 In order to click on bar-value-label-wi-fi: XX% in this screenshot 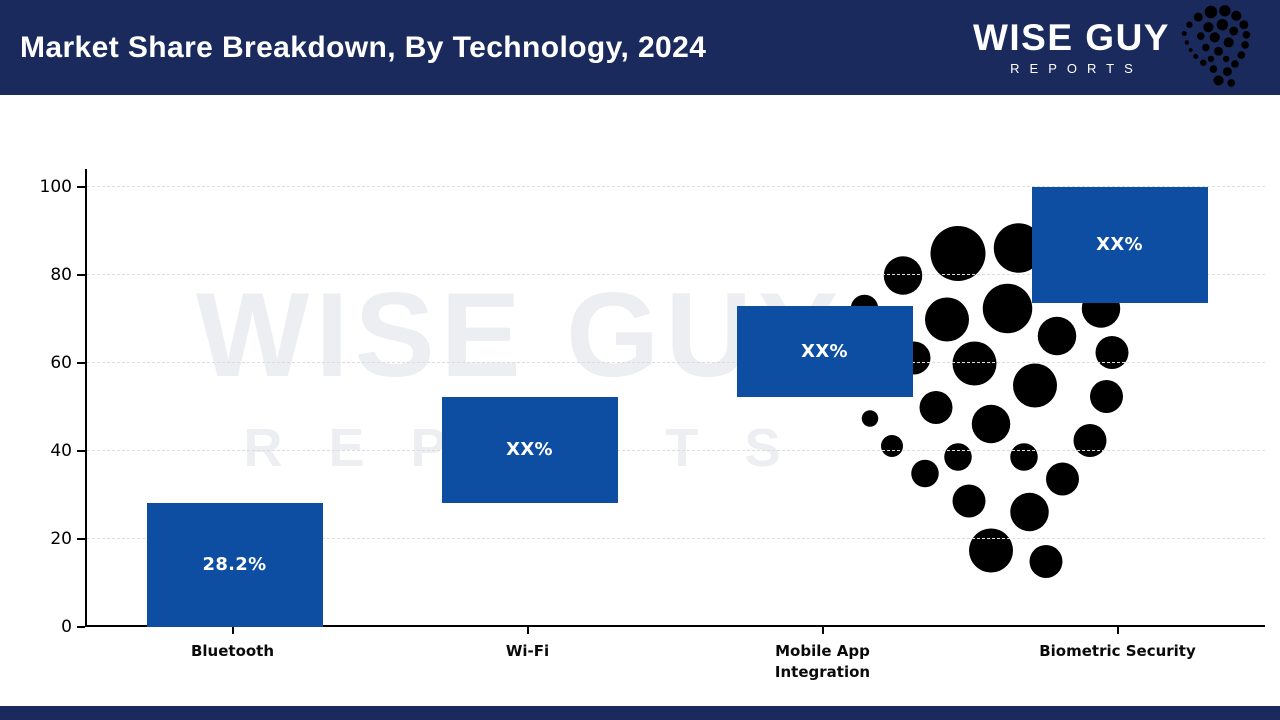, I will do `click(529, 450)`.